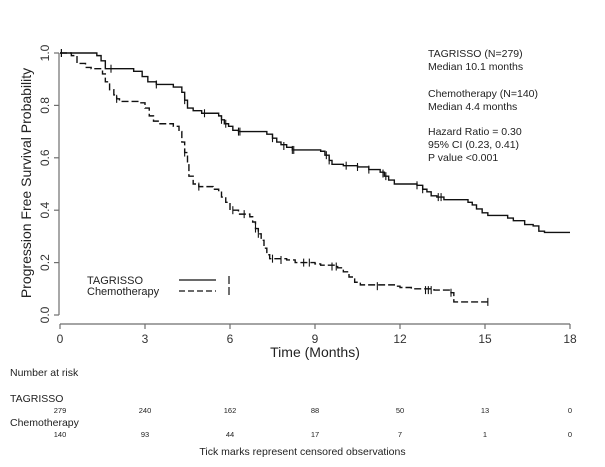 Image resolution: width=605 pixels, height=467 pixels. Describe the element at coordinates (485, 434) in the screenshot. I see `risk-count: 1` at that location.